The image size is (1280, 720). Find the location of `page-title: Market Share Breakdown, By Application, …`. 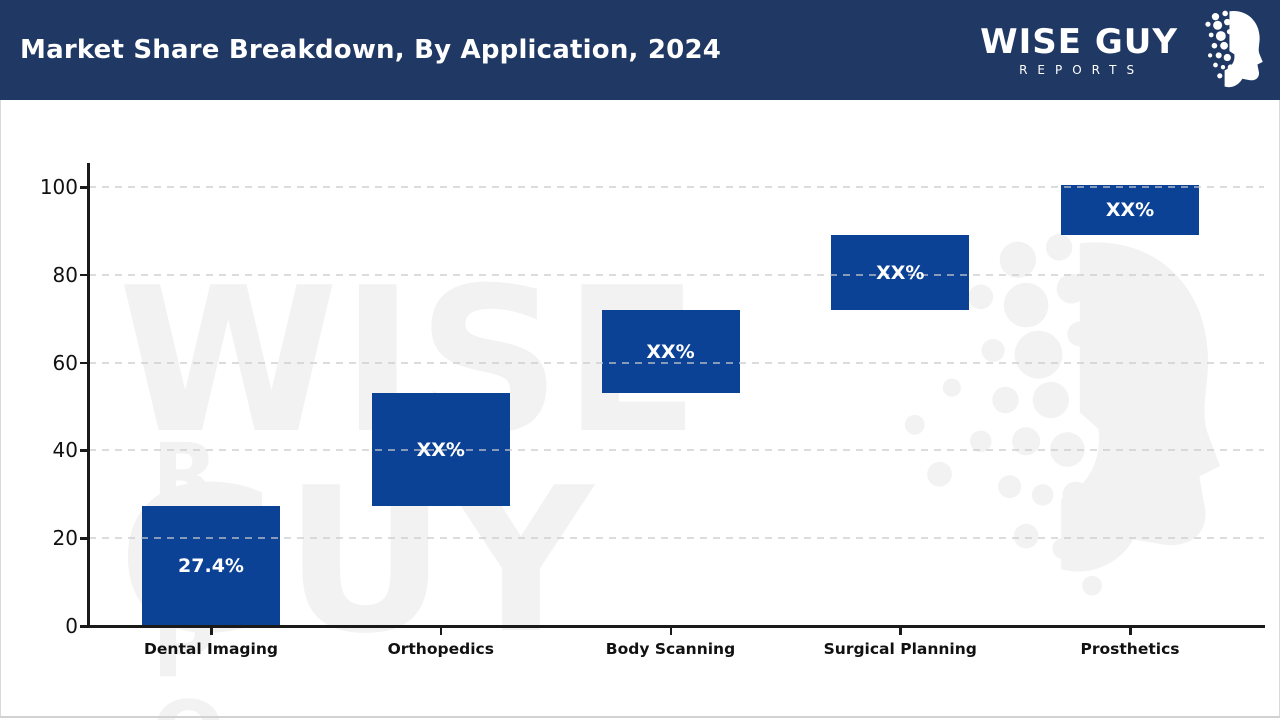

page-title: Market Share Breakdown, By Application, … is located at coordinates (371, 50).